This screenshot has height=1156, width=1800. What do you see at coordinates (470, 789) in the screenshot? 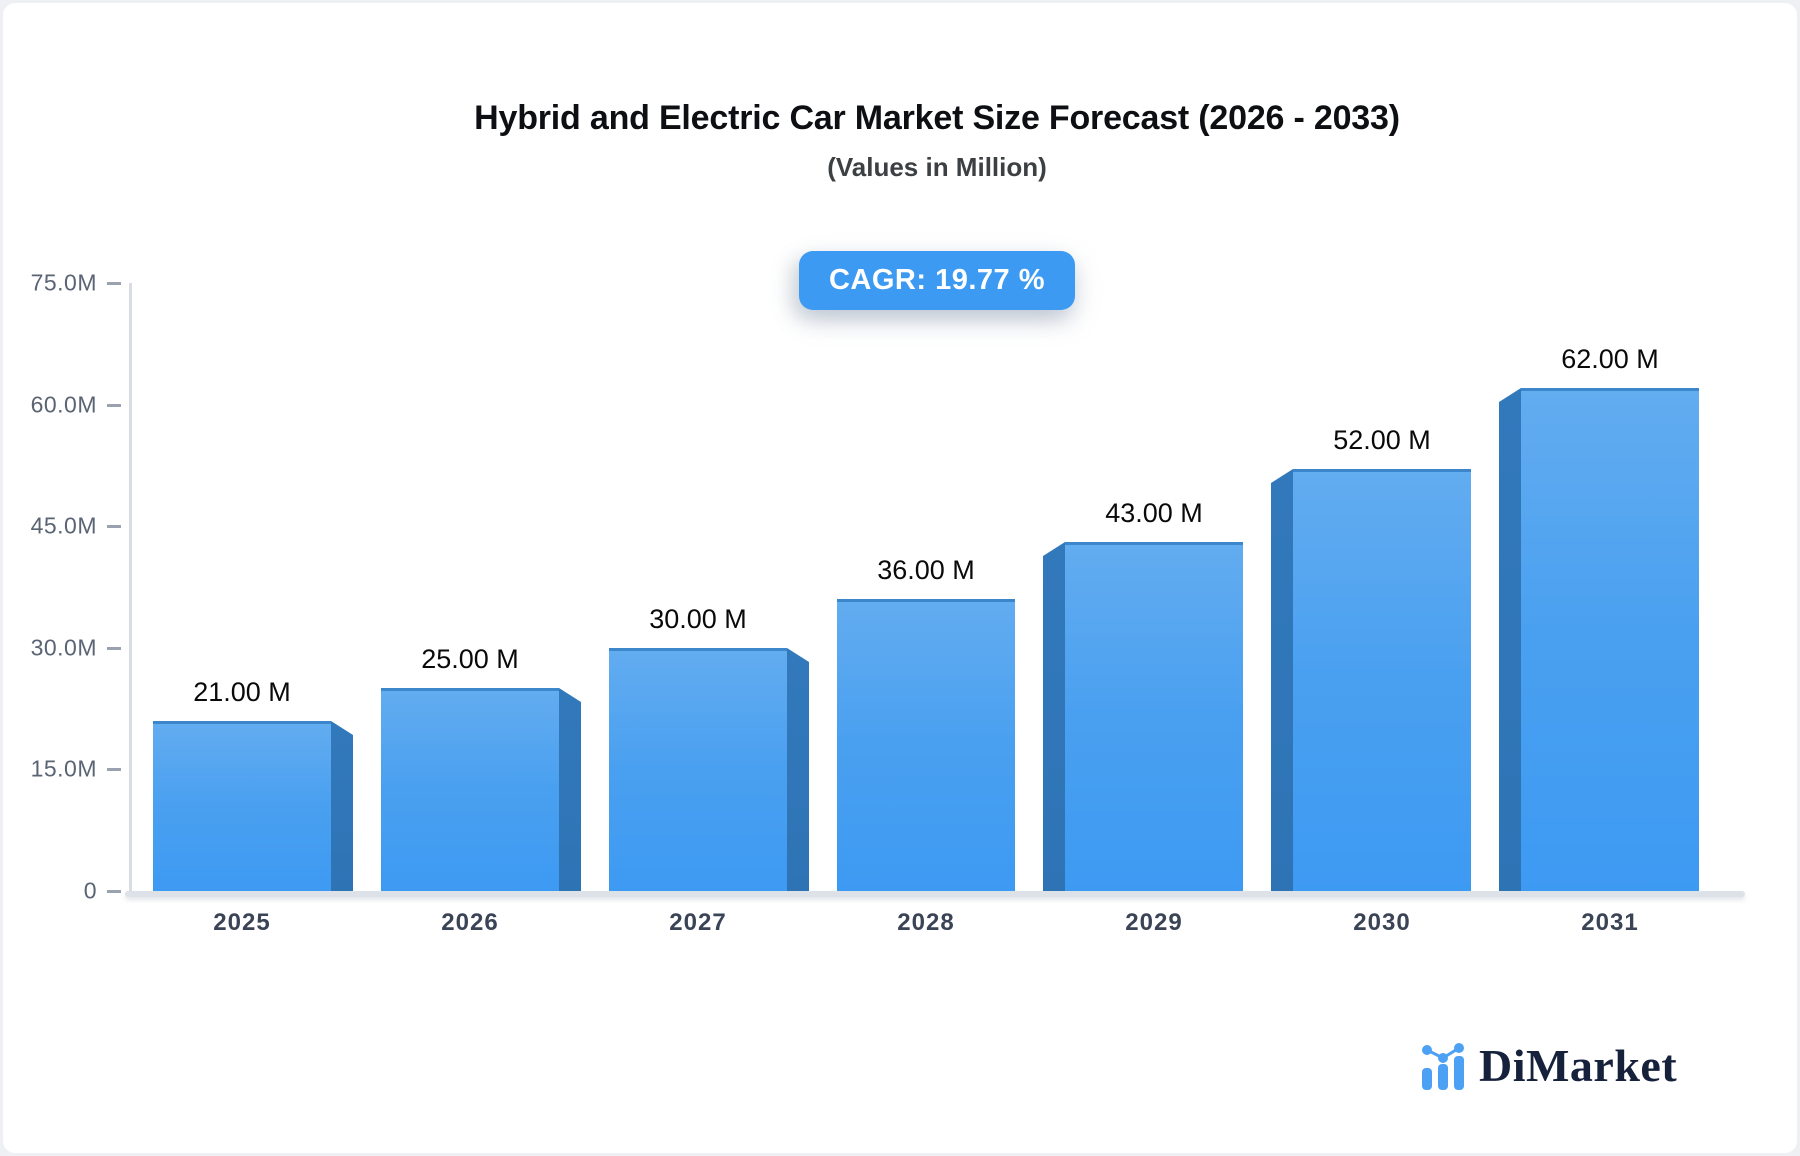
I see `bar-2026` at bounding box center [470, 789].